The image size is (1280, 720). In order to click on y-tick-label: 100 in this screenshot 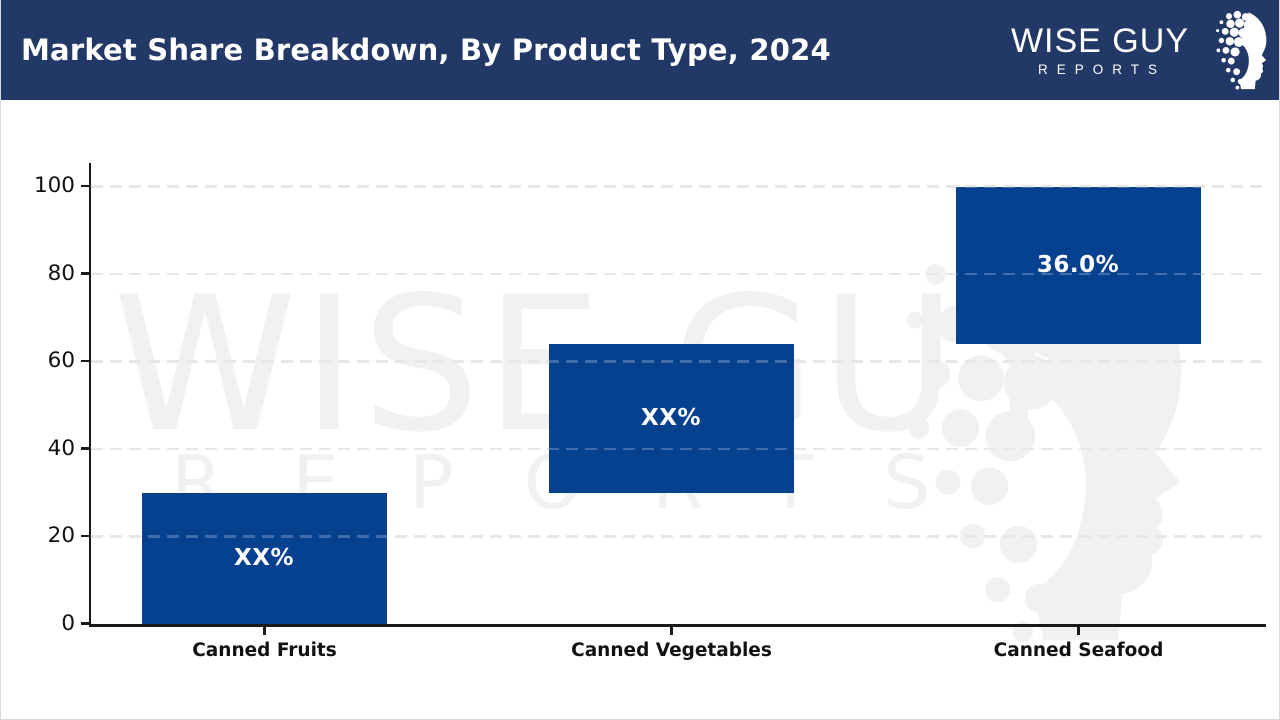, I will do `click(54, 186)`.